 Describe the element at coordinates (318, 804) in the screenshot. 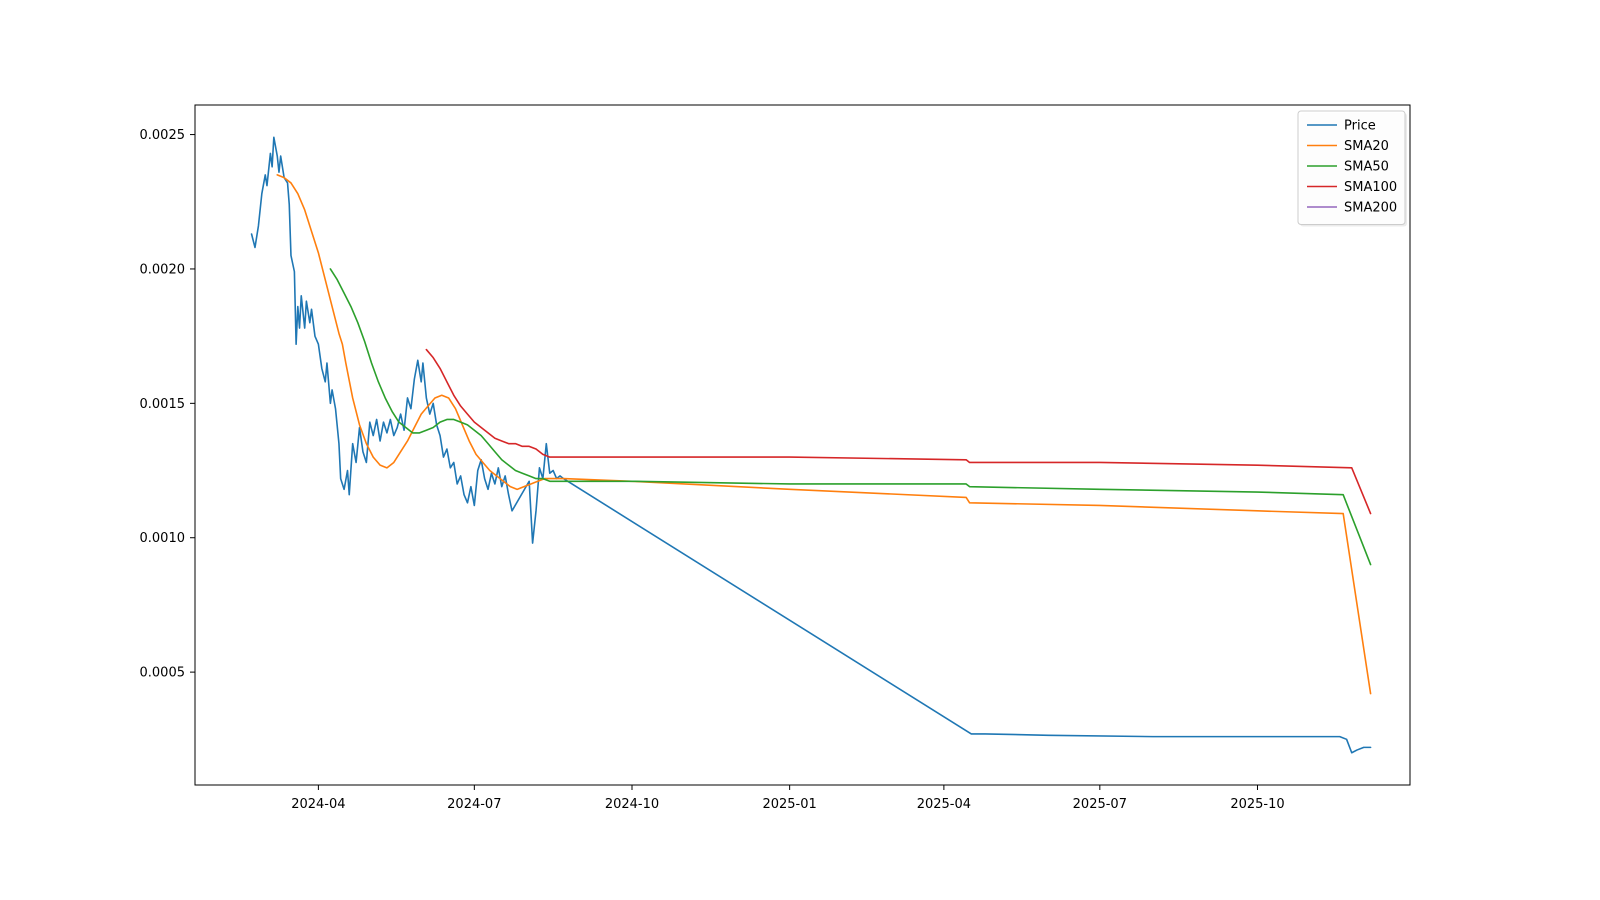

I see `x-tick-label: 2024-04` at that location.